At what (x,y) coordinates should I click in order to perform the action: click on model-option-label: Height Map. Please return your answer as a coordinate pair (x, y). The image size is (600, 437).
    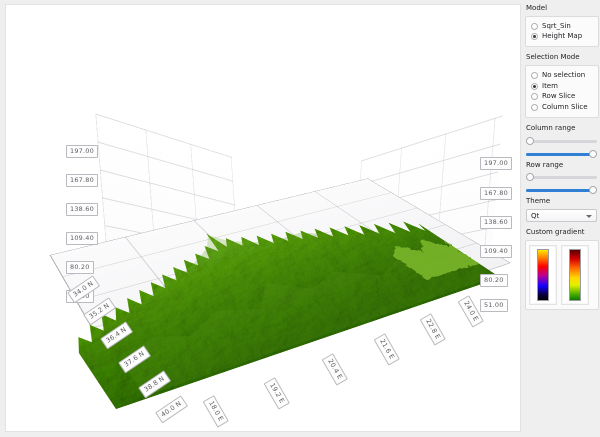
    Looking at the image, I should click on (562, 36).